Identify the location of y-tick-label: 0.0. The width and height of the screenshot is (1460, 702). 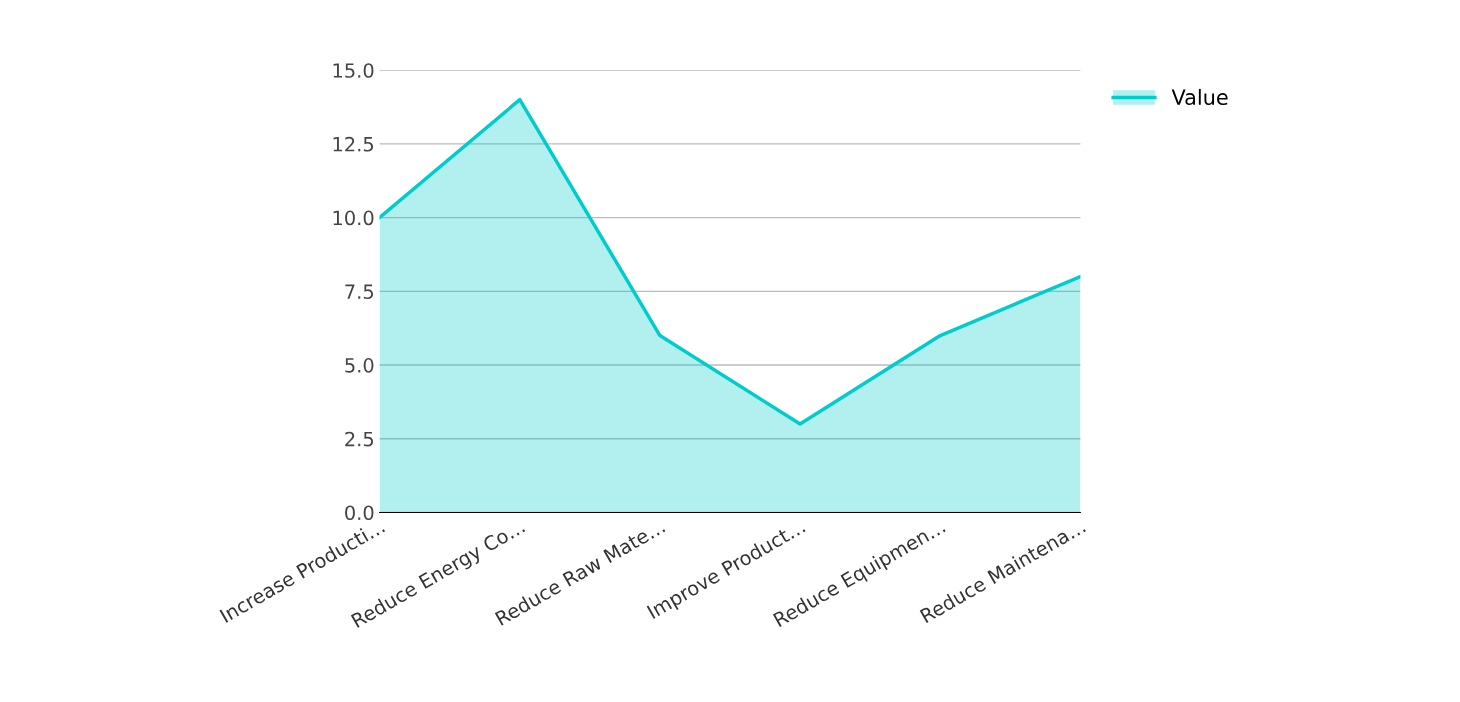
(359, 513).